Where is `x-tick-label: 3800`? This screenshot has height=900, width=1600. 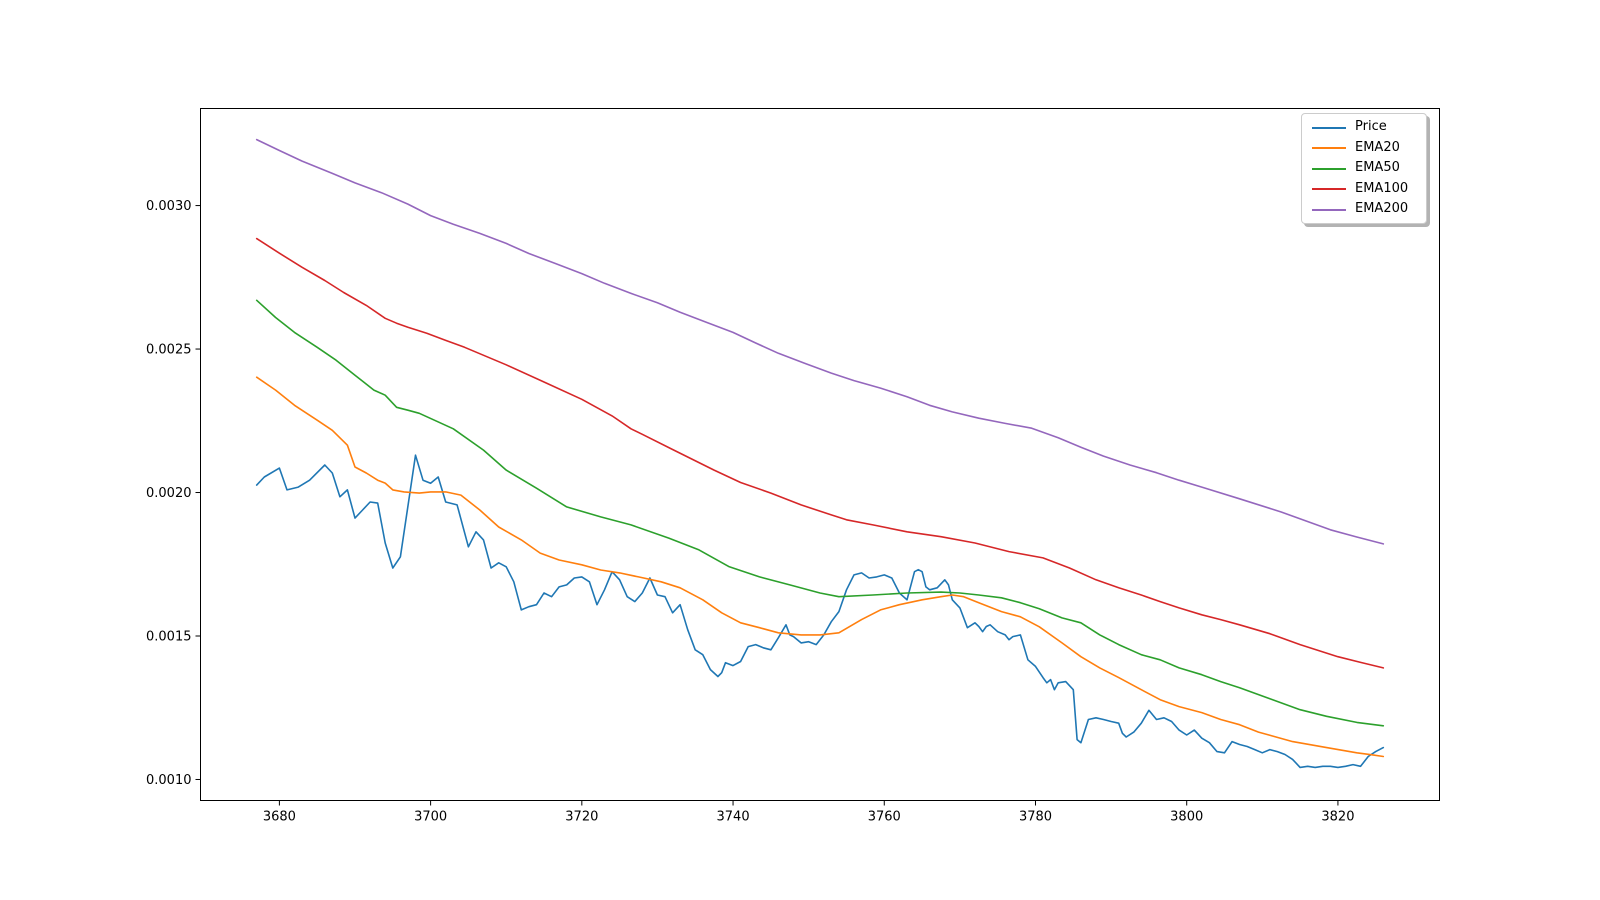 x-tick-label: 3800 is located at coordinates (1186, 817).